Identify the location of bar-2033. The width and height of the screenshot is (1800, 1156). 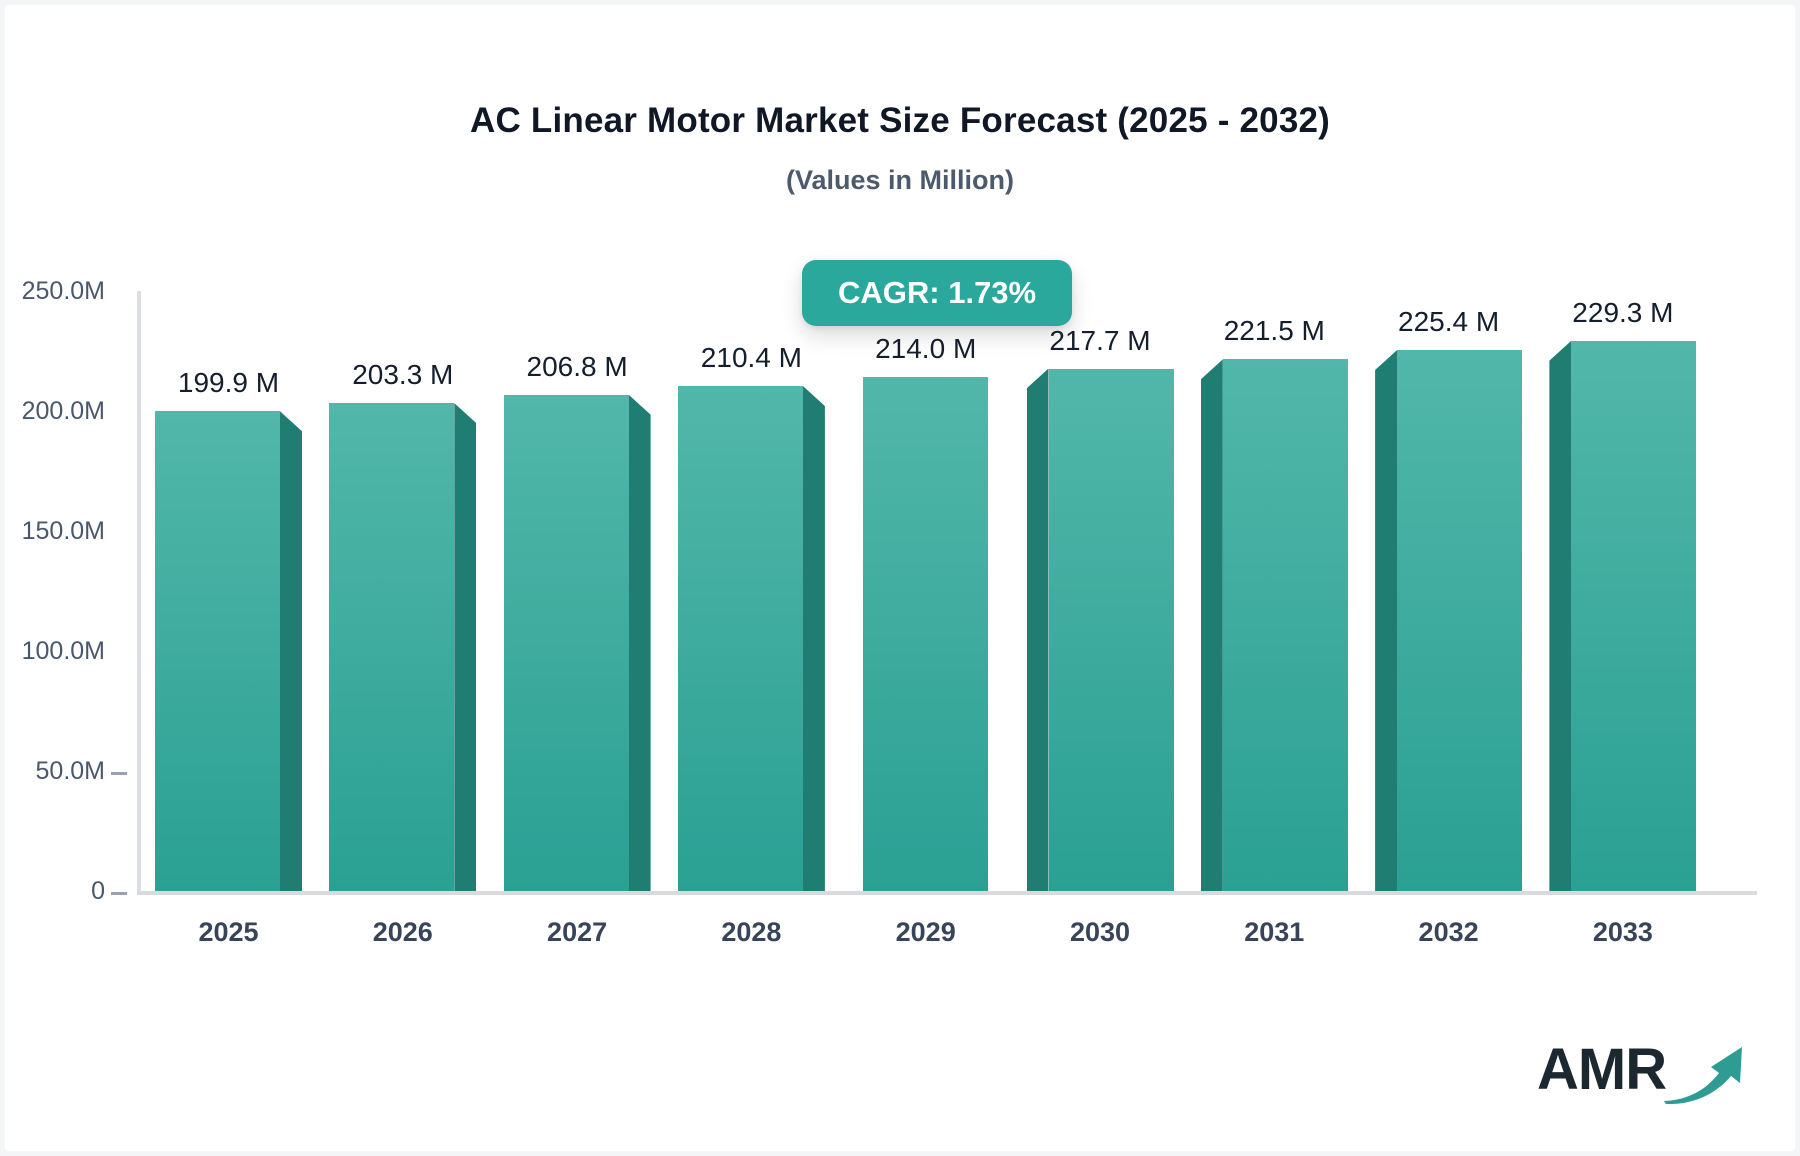
(1634, 615).